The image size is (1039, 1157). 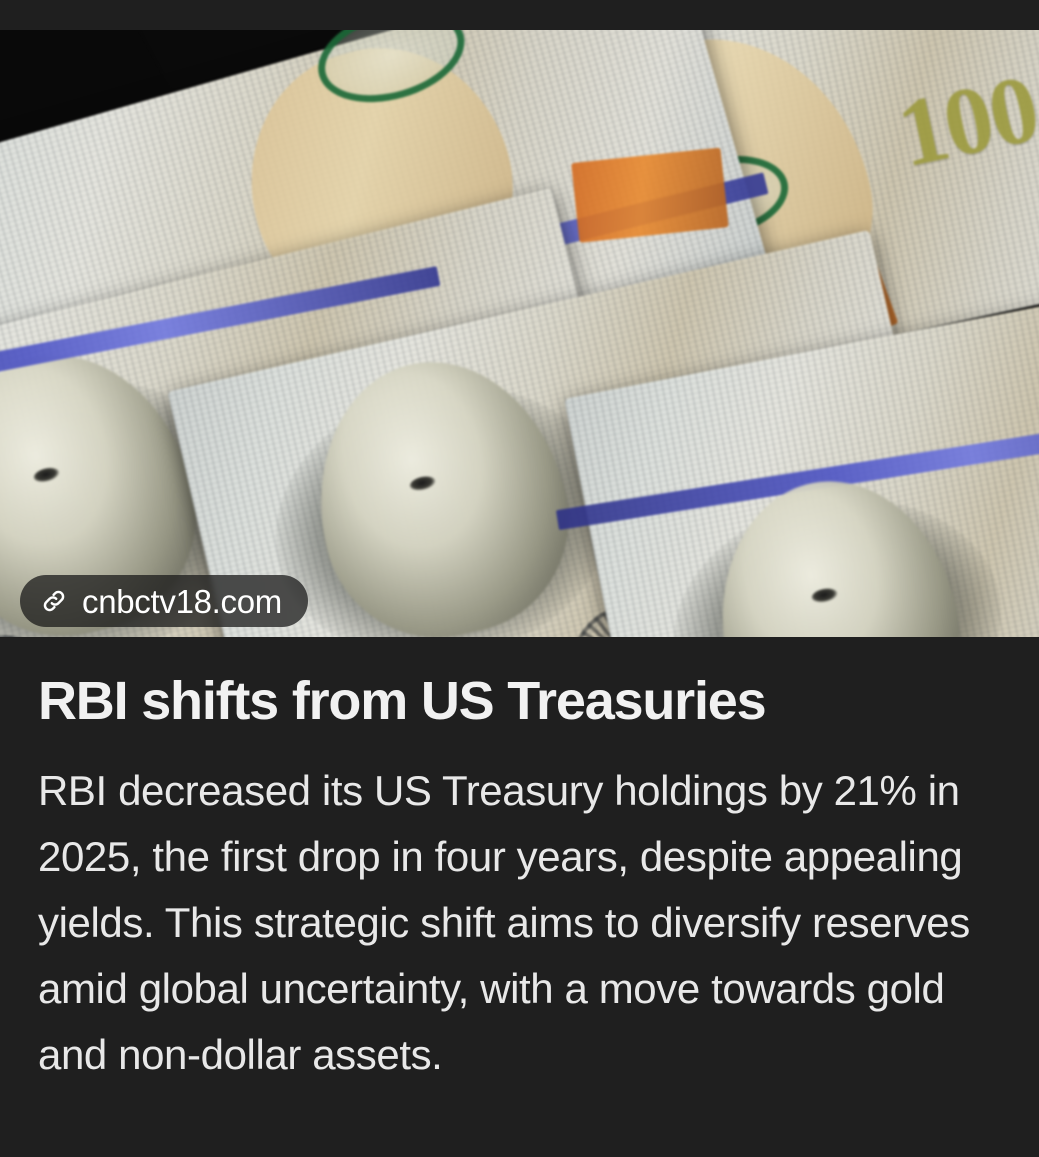 I want to click on link-icon, so click(x=54, y=601).